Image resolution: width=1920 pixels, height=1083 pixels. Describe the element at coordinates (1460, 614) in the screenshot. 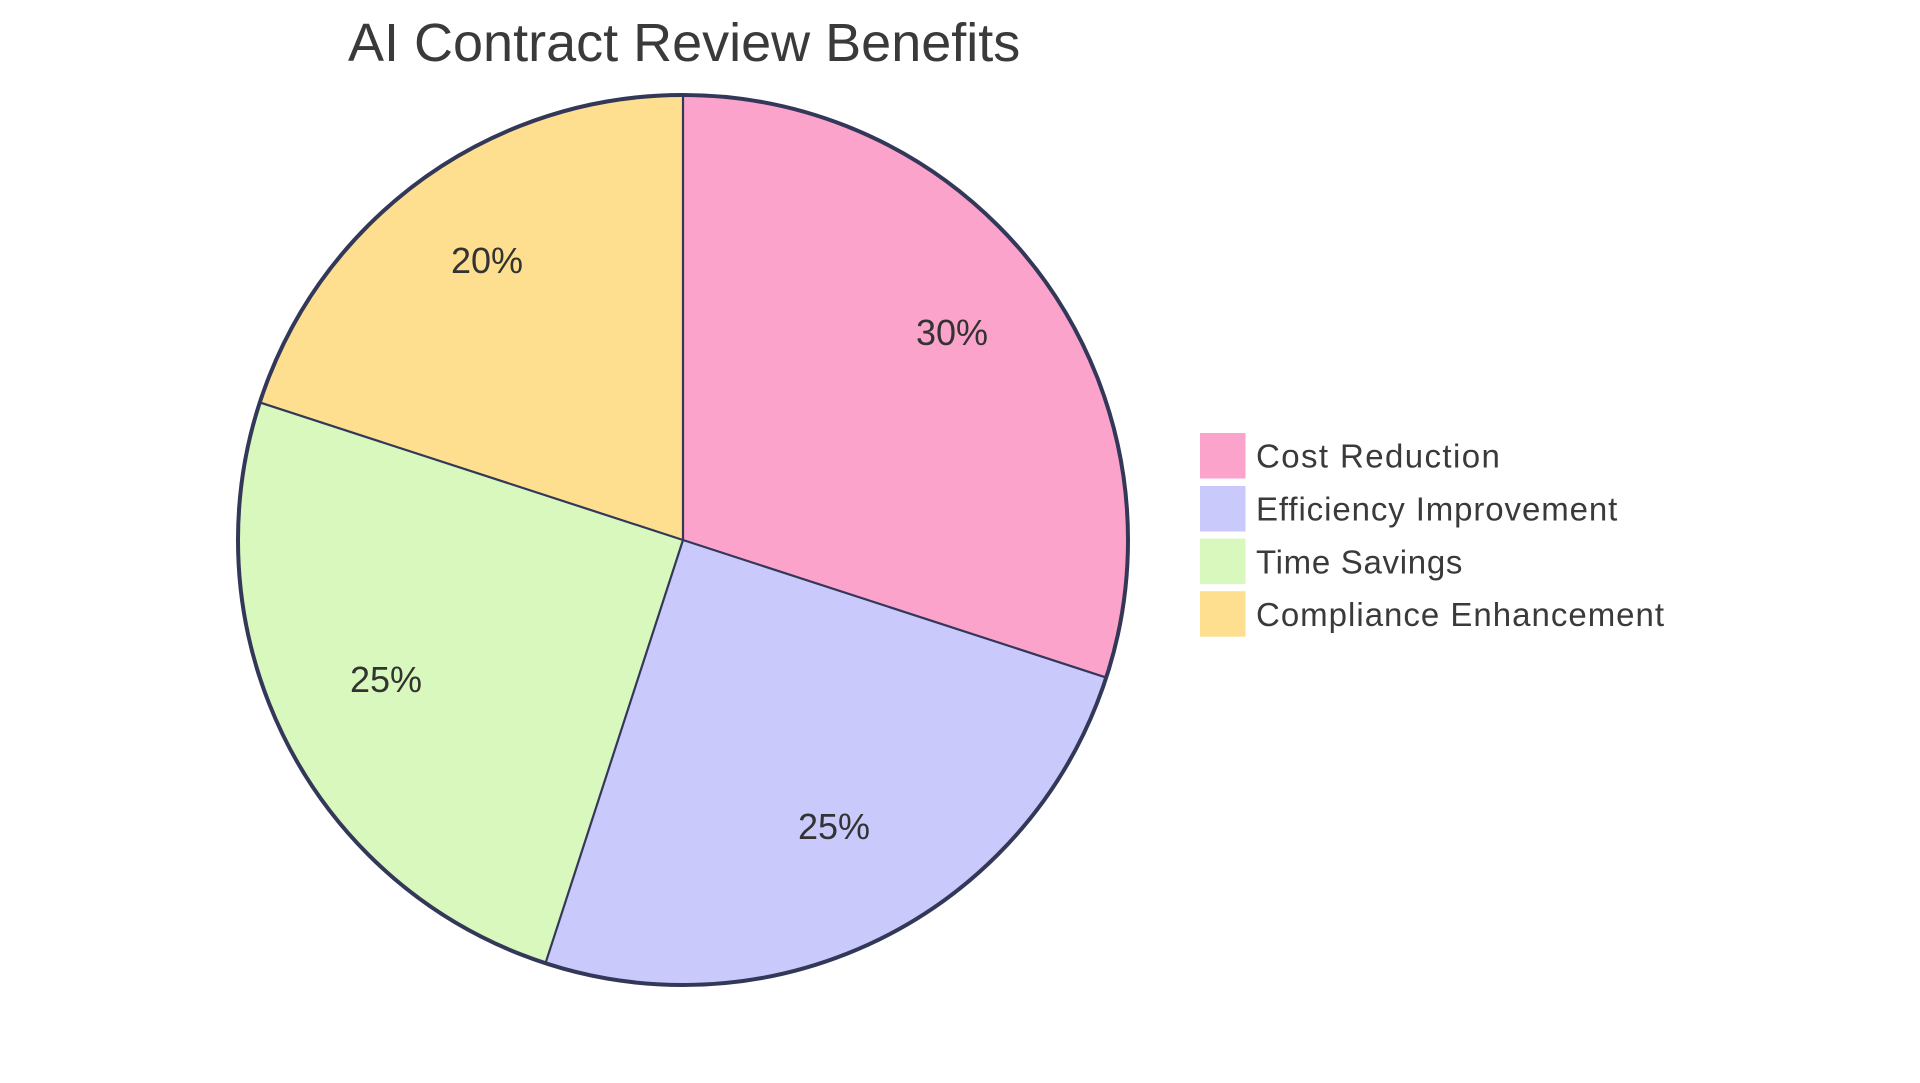

I see `svg-text: Compliance Enhancement` at that location.